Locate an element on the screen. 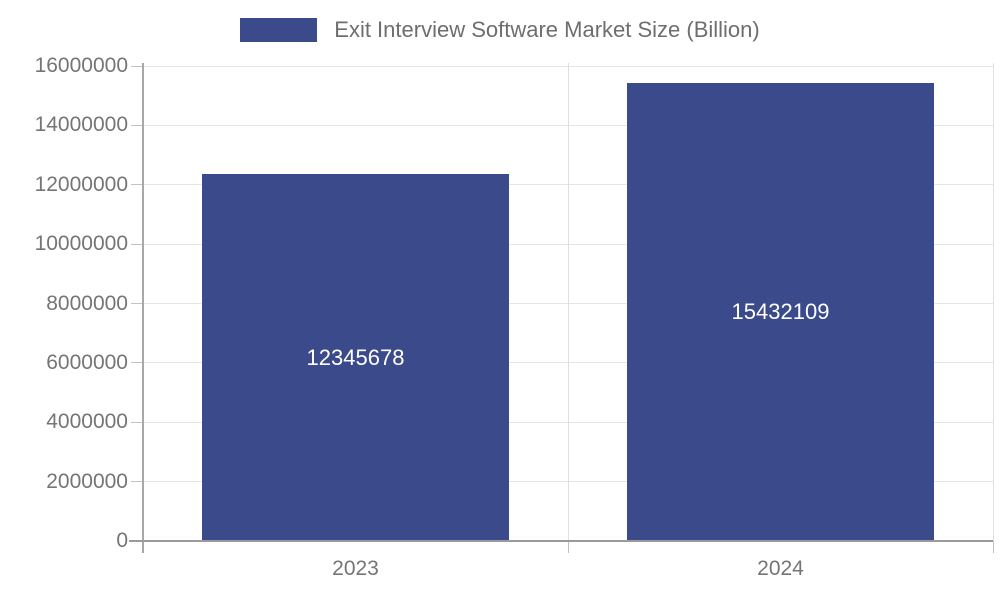 The width and height of the screenshot is (1000, 600). y-tick-label: 14000000 is located at coordinates (81, 125).